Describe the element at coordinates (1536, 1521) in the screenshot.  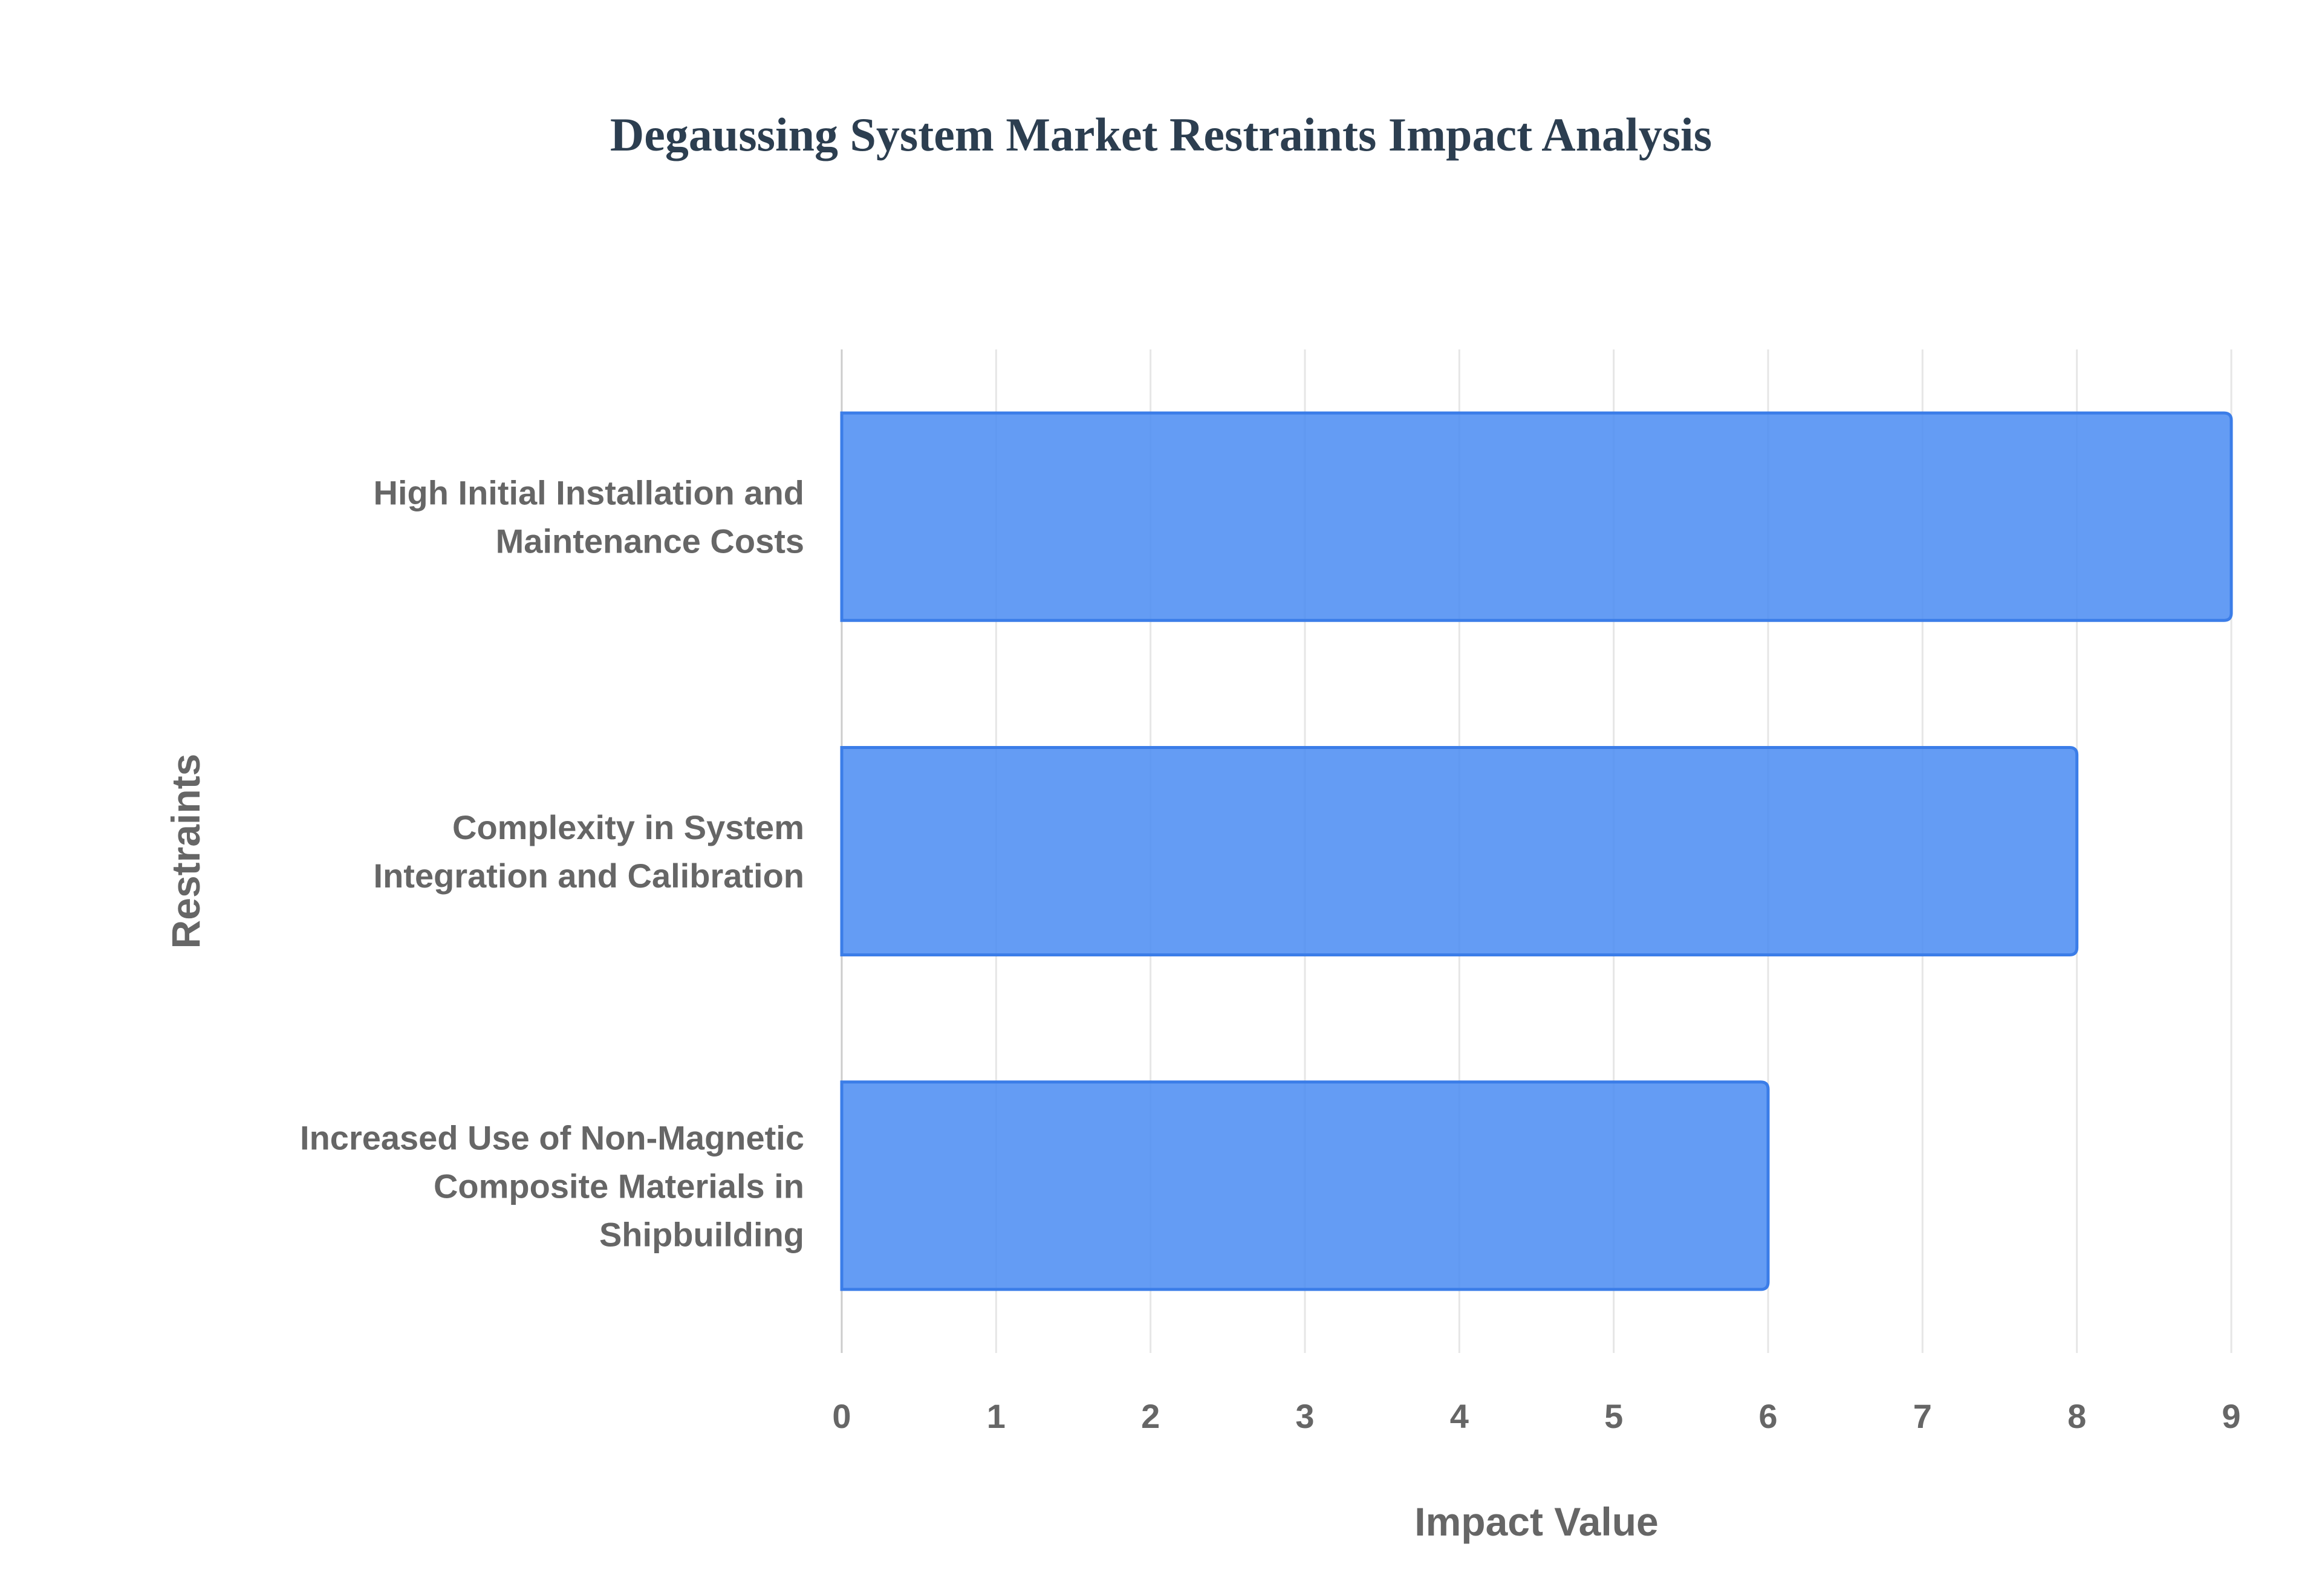
I see `x-axis-title: Impact Value` at that location.